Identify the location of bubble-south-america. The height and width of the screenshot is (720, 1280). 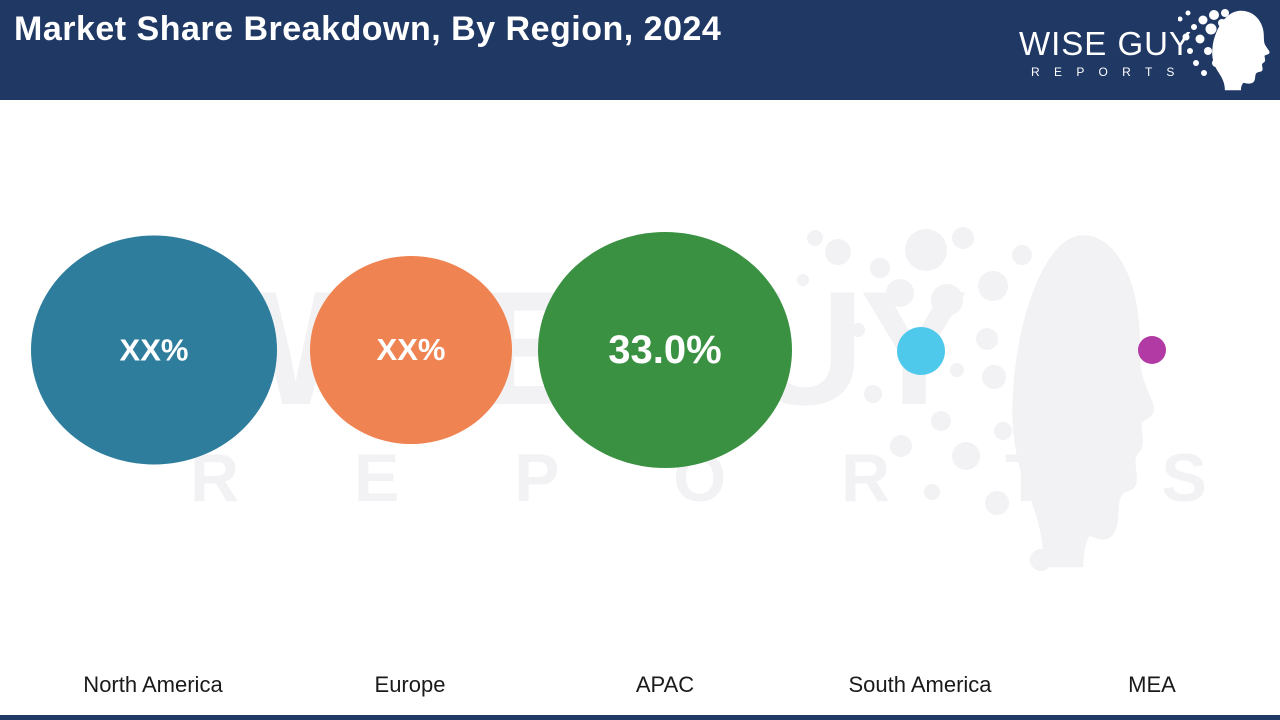
(921, 351).